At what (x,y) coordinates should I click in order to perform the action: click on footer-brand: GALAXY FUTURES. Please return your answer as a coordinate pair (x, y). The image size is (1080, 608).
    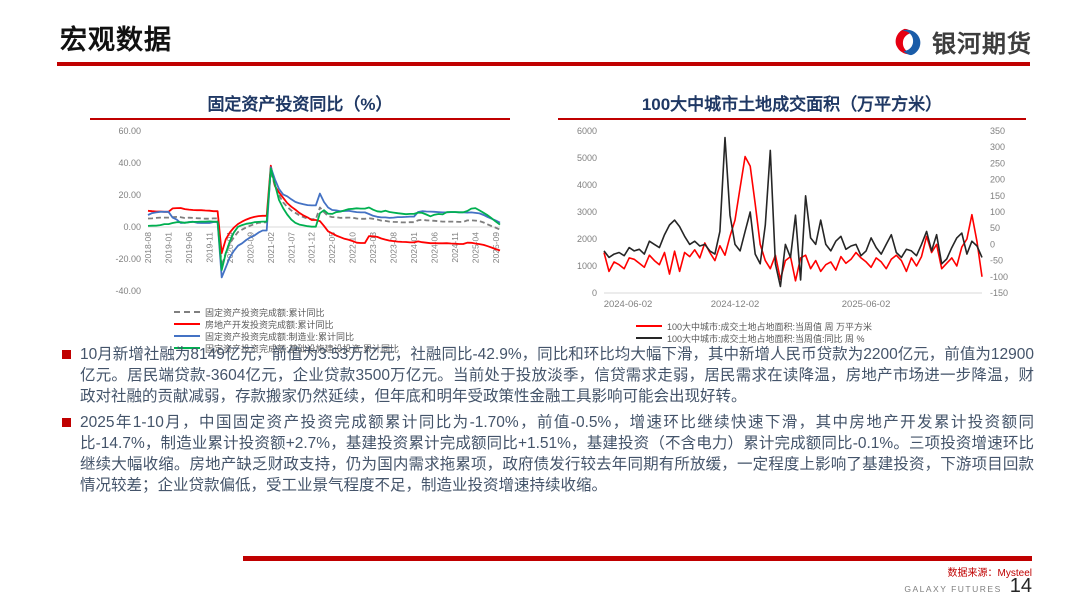
    Looking at the image, I should click on (953, 589).